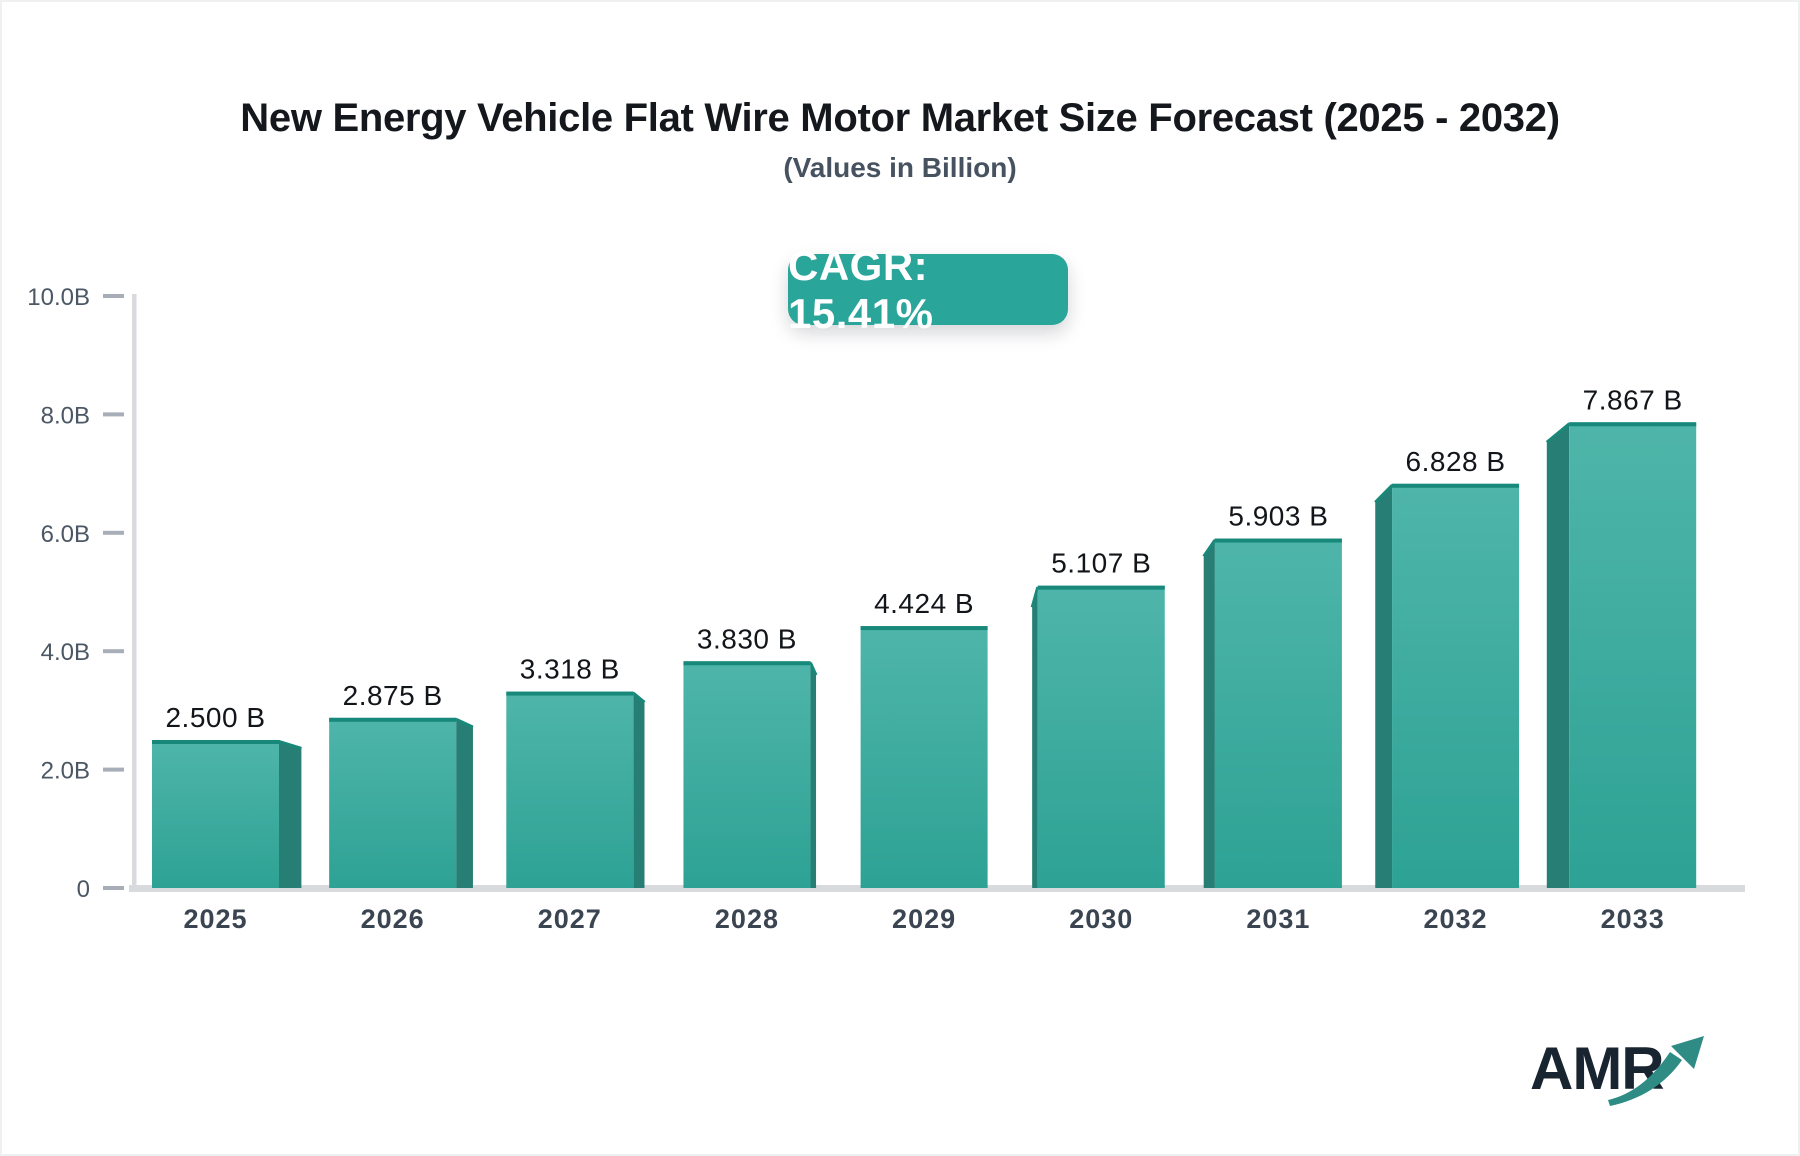  What do you see at coordinates (900, 167) in the screenshot?
I see `chart-subtitle: (Values in Billion)` at bounding box center [900, 167].